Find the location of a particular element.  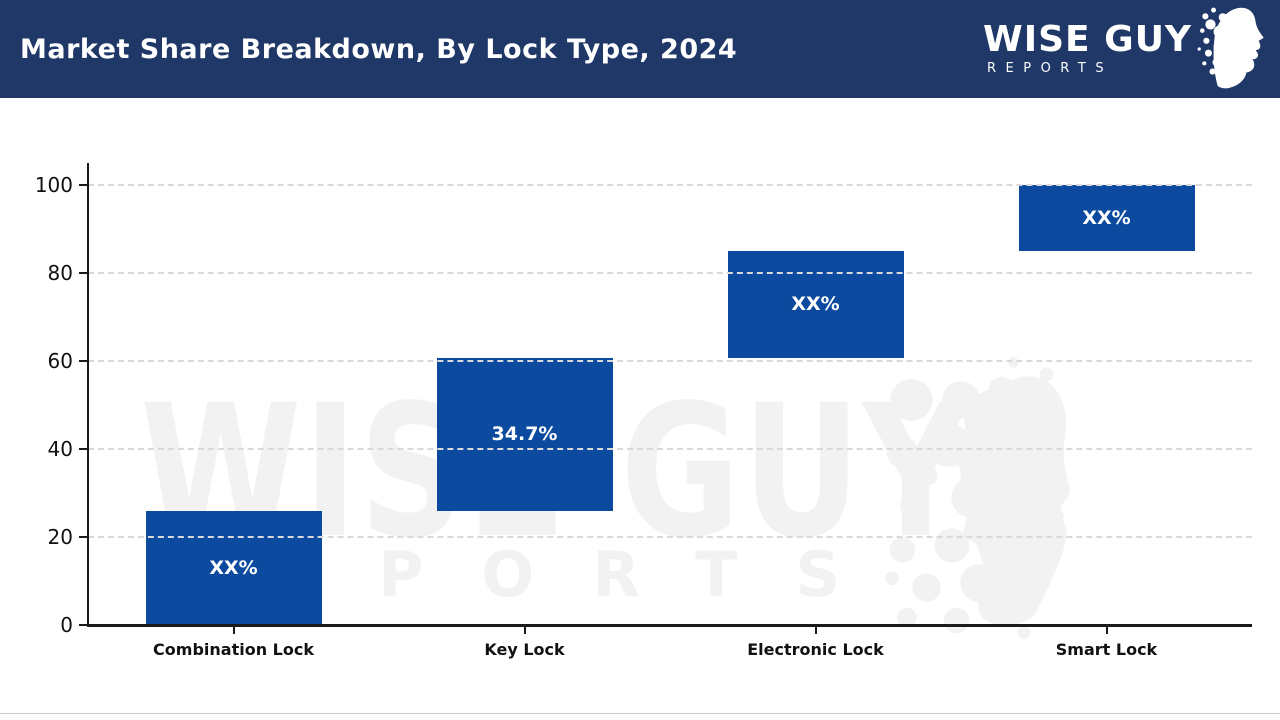

brand-logo: WISE GUY REPORTS is located at coordinates (1131, 49).